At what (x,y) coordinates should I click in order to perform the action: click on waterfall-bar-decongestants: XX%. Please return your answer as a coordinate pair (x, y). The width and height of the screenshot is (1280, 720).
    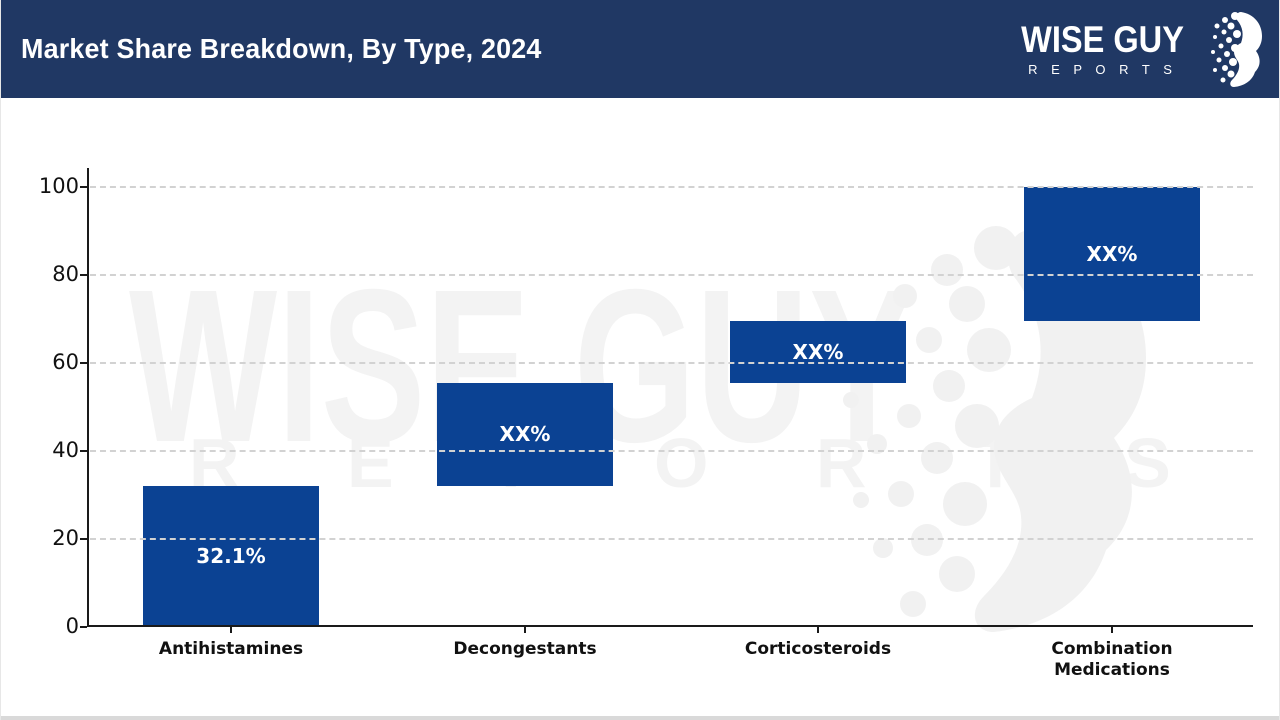
    Looking at the image, I should click on (525, 434).